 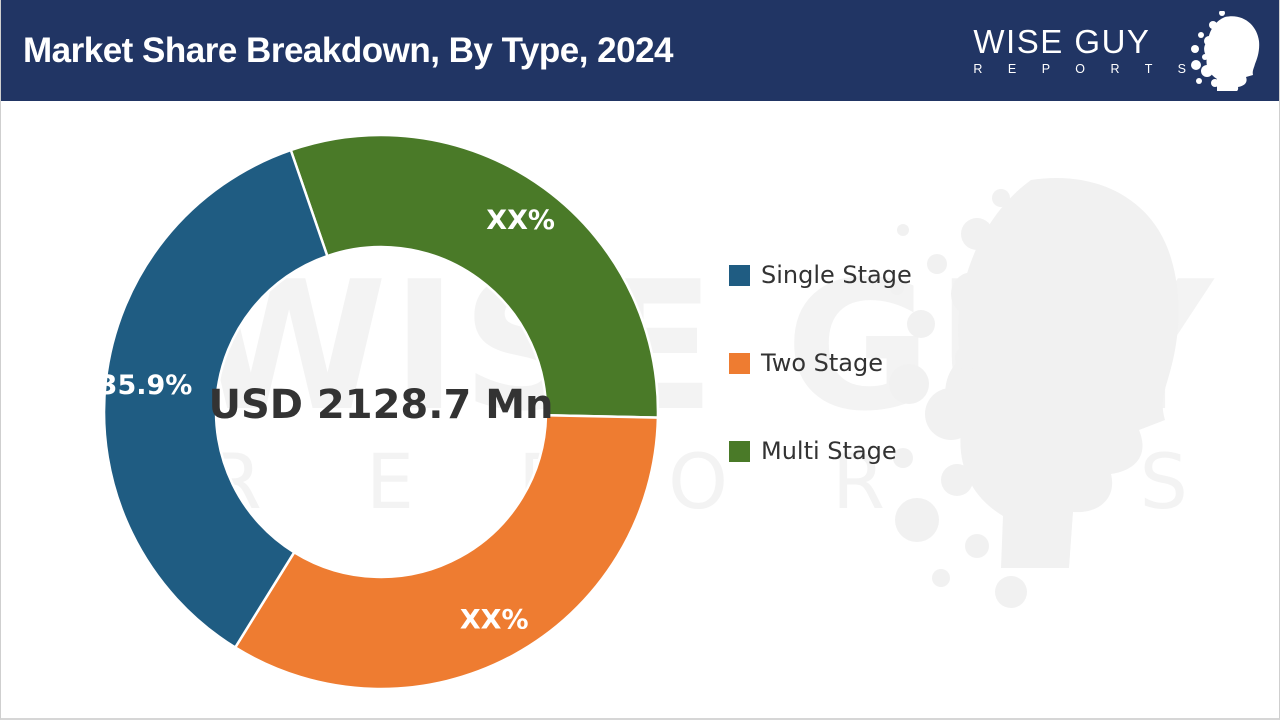 What do you see at coordinates (1225, 50) in the screenshot?
I see `logo-face-icon` at bounding box center [1225, 50].